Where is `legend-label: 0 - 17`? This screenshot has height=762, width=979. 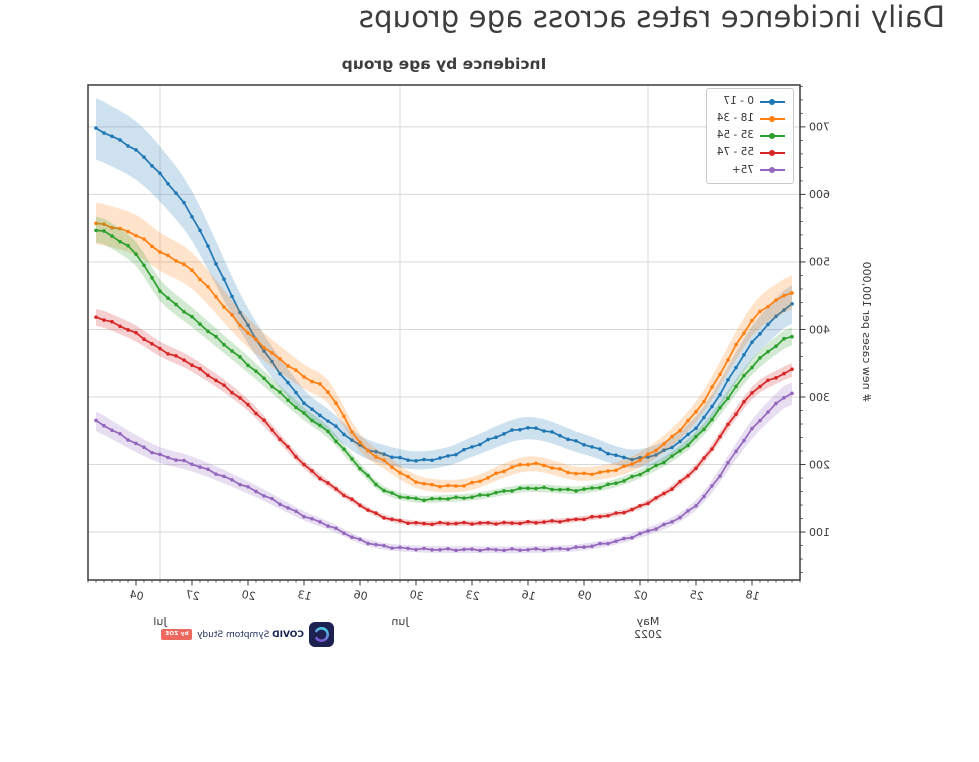 legend-label: 0 - 17 is located at coordinates (738, 101).